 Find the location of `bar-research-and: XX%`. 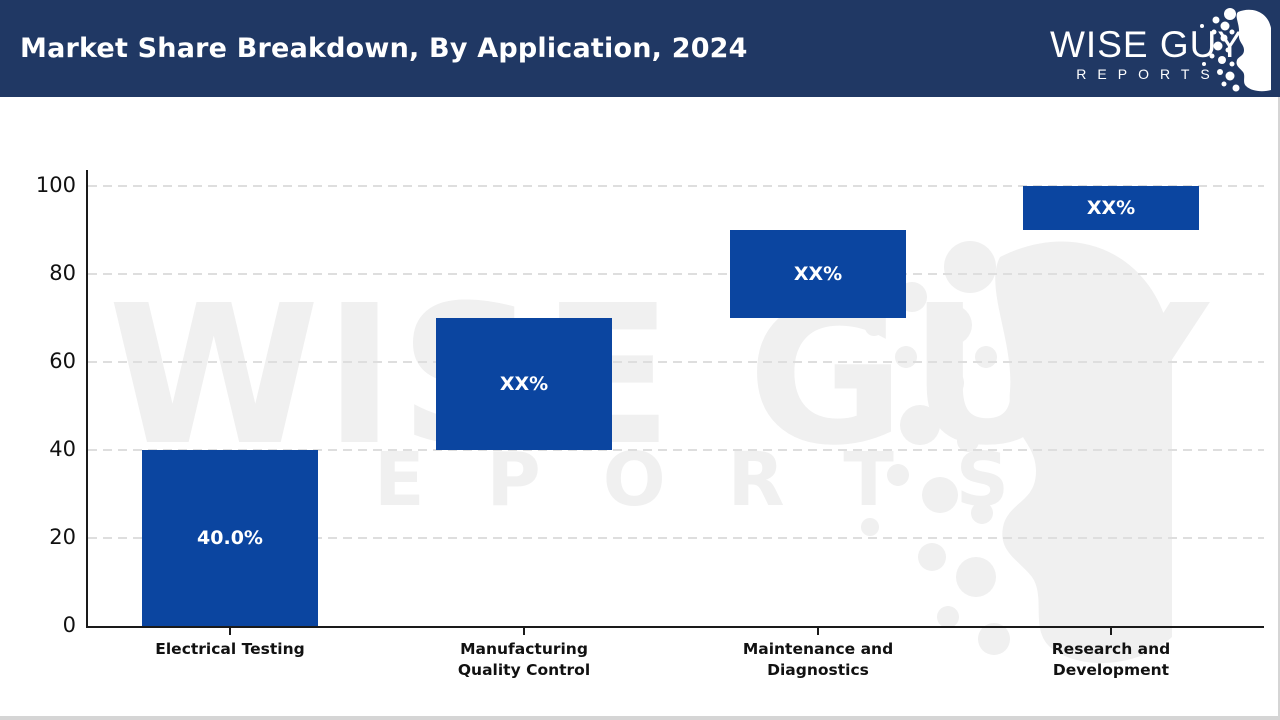

bar-research-and: XX% is located at coordinates (1111, 208).